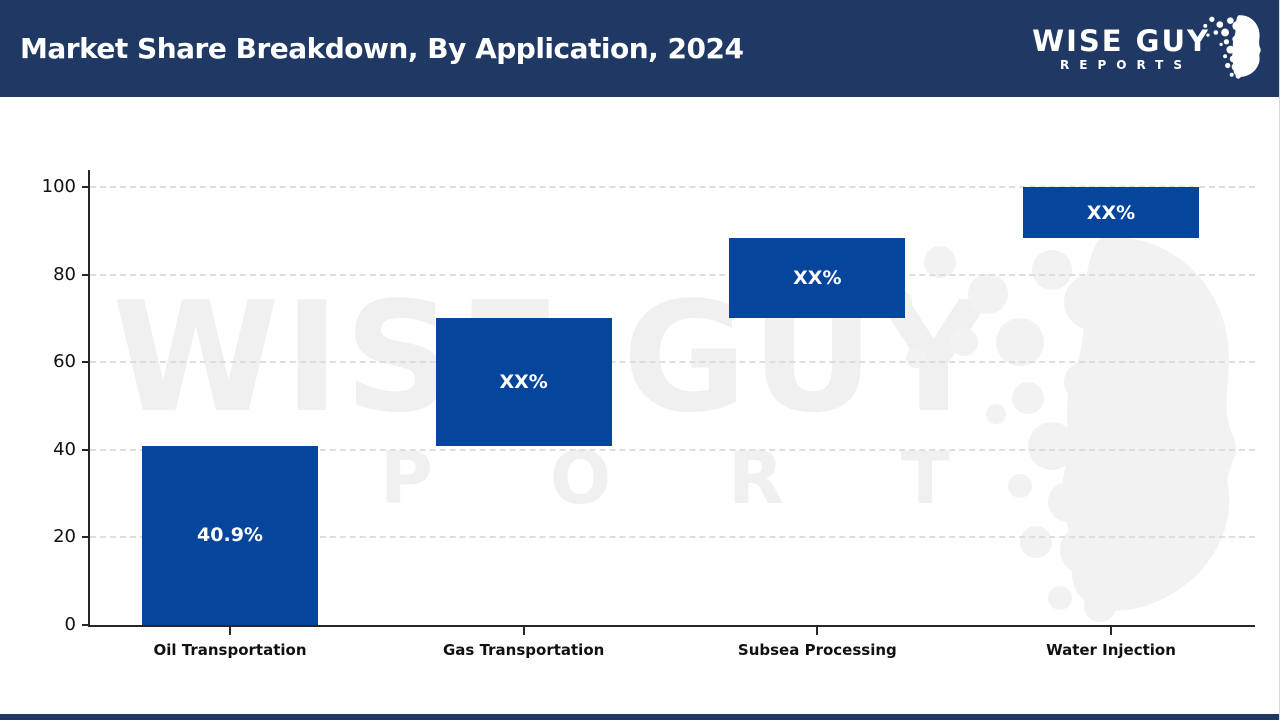 Image resolution: width=1280 pixels, height=720 pixels. I want to click on x-tick-label-3: Water Injection, so click(1111, 650).